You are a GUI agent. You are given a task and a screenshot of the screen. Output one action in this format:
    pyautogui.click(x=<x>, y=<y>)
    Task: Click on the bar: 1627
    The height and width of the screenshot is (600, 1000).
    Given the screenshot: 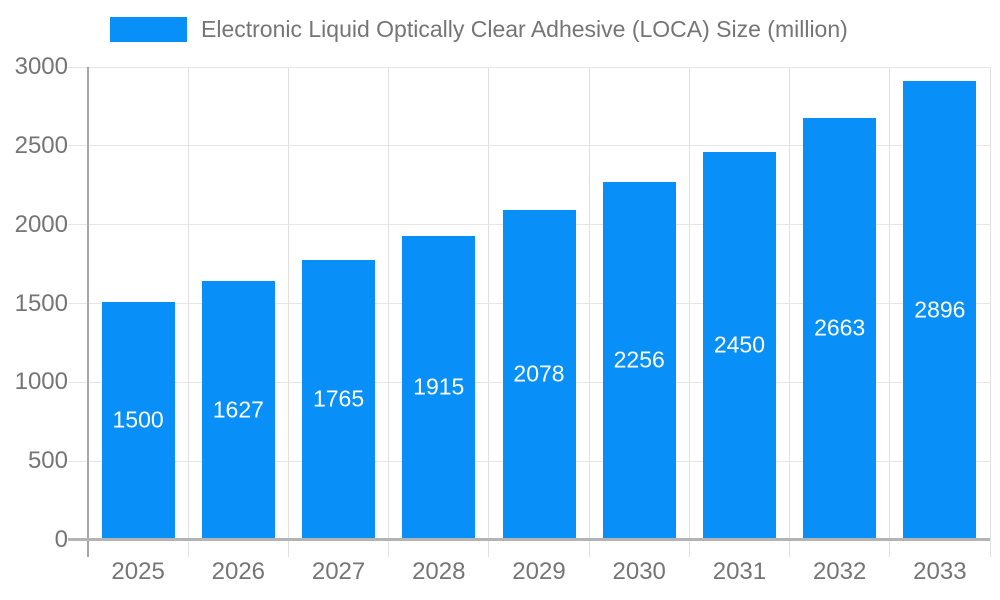 What is the action you would take?
    pyautogui.click(x=238, y=409)
    